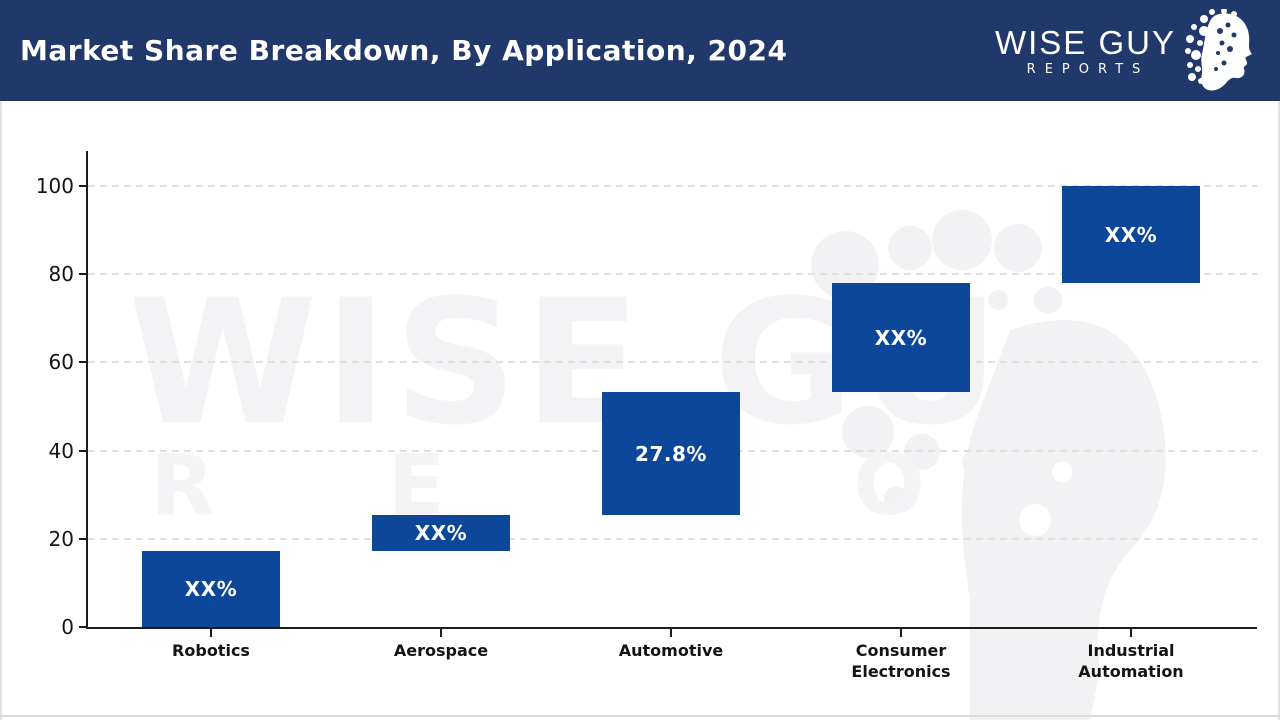 The width and height of the screenshot is (1280, 720). What do you see at coordinates (1279, 410) in the screenshot?
I see `page-border-right` at bounding box center [1279, 410].